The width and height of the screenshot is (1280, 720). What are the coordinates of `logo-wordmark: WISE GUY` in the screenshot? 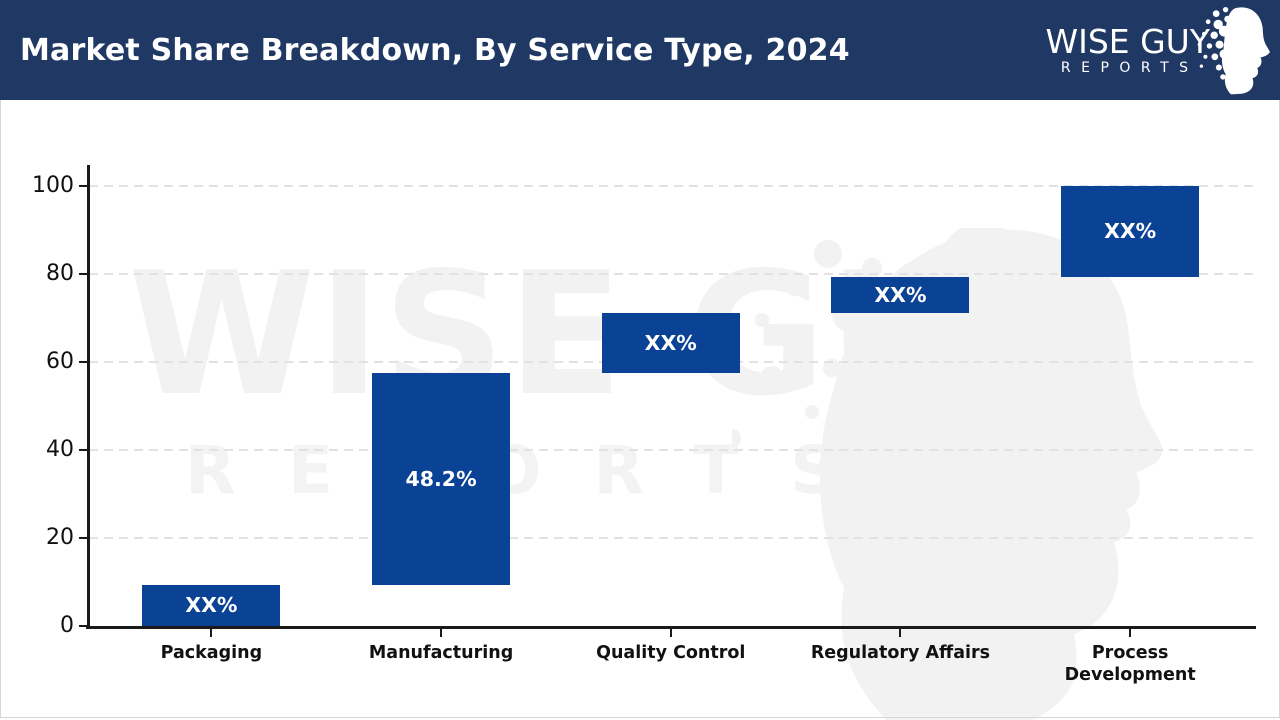 It's located at (1127, 41).